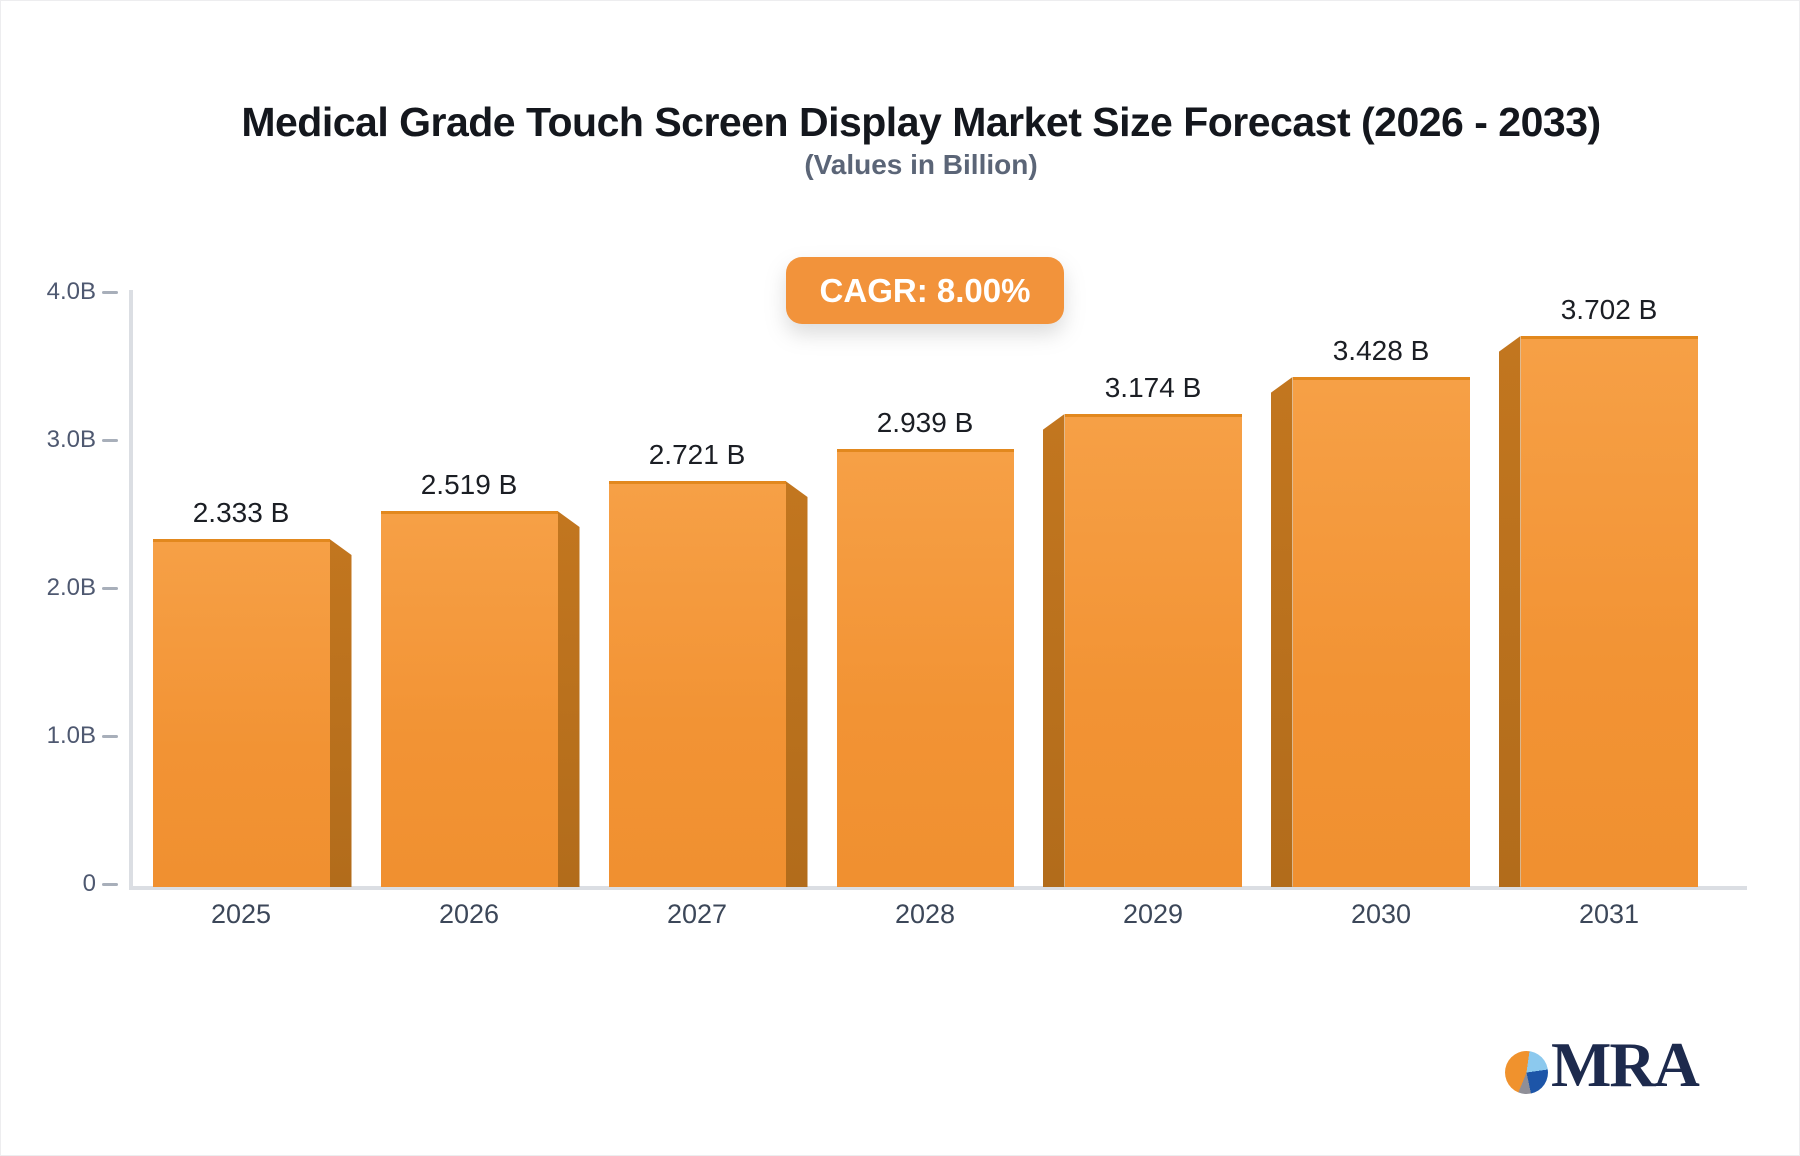  I want to click on bar-2031, so click(1609, 611).